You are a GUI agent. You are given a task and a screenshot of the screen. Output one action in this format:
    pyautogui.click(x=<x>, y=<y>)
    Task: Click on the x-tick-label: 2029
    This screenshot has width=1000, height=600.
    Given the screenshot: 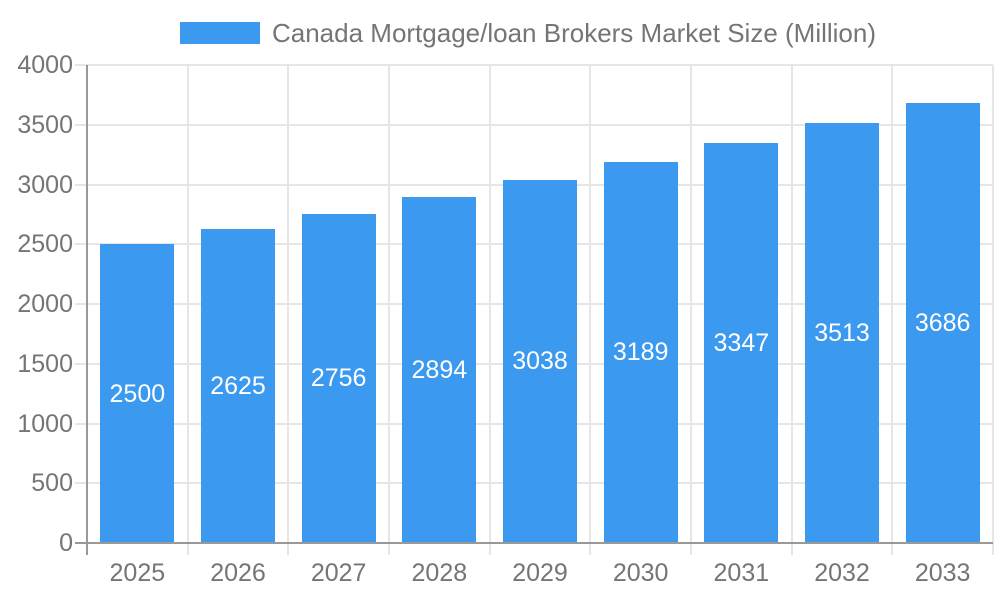 What is the action you would take?
    pyautogui.click(x=540, y=573)
    